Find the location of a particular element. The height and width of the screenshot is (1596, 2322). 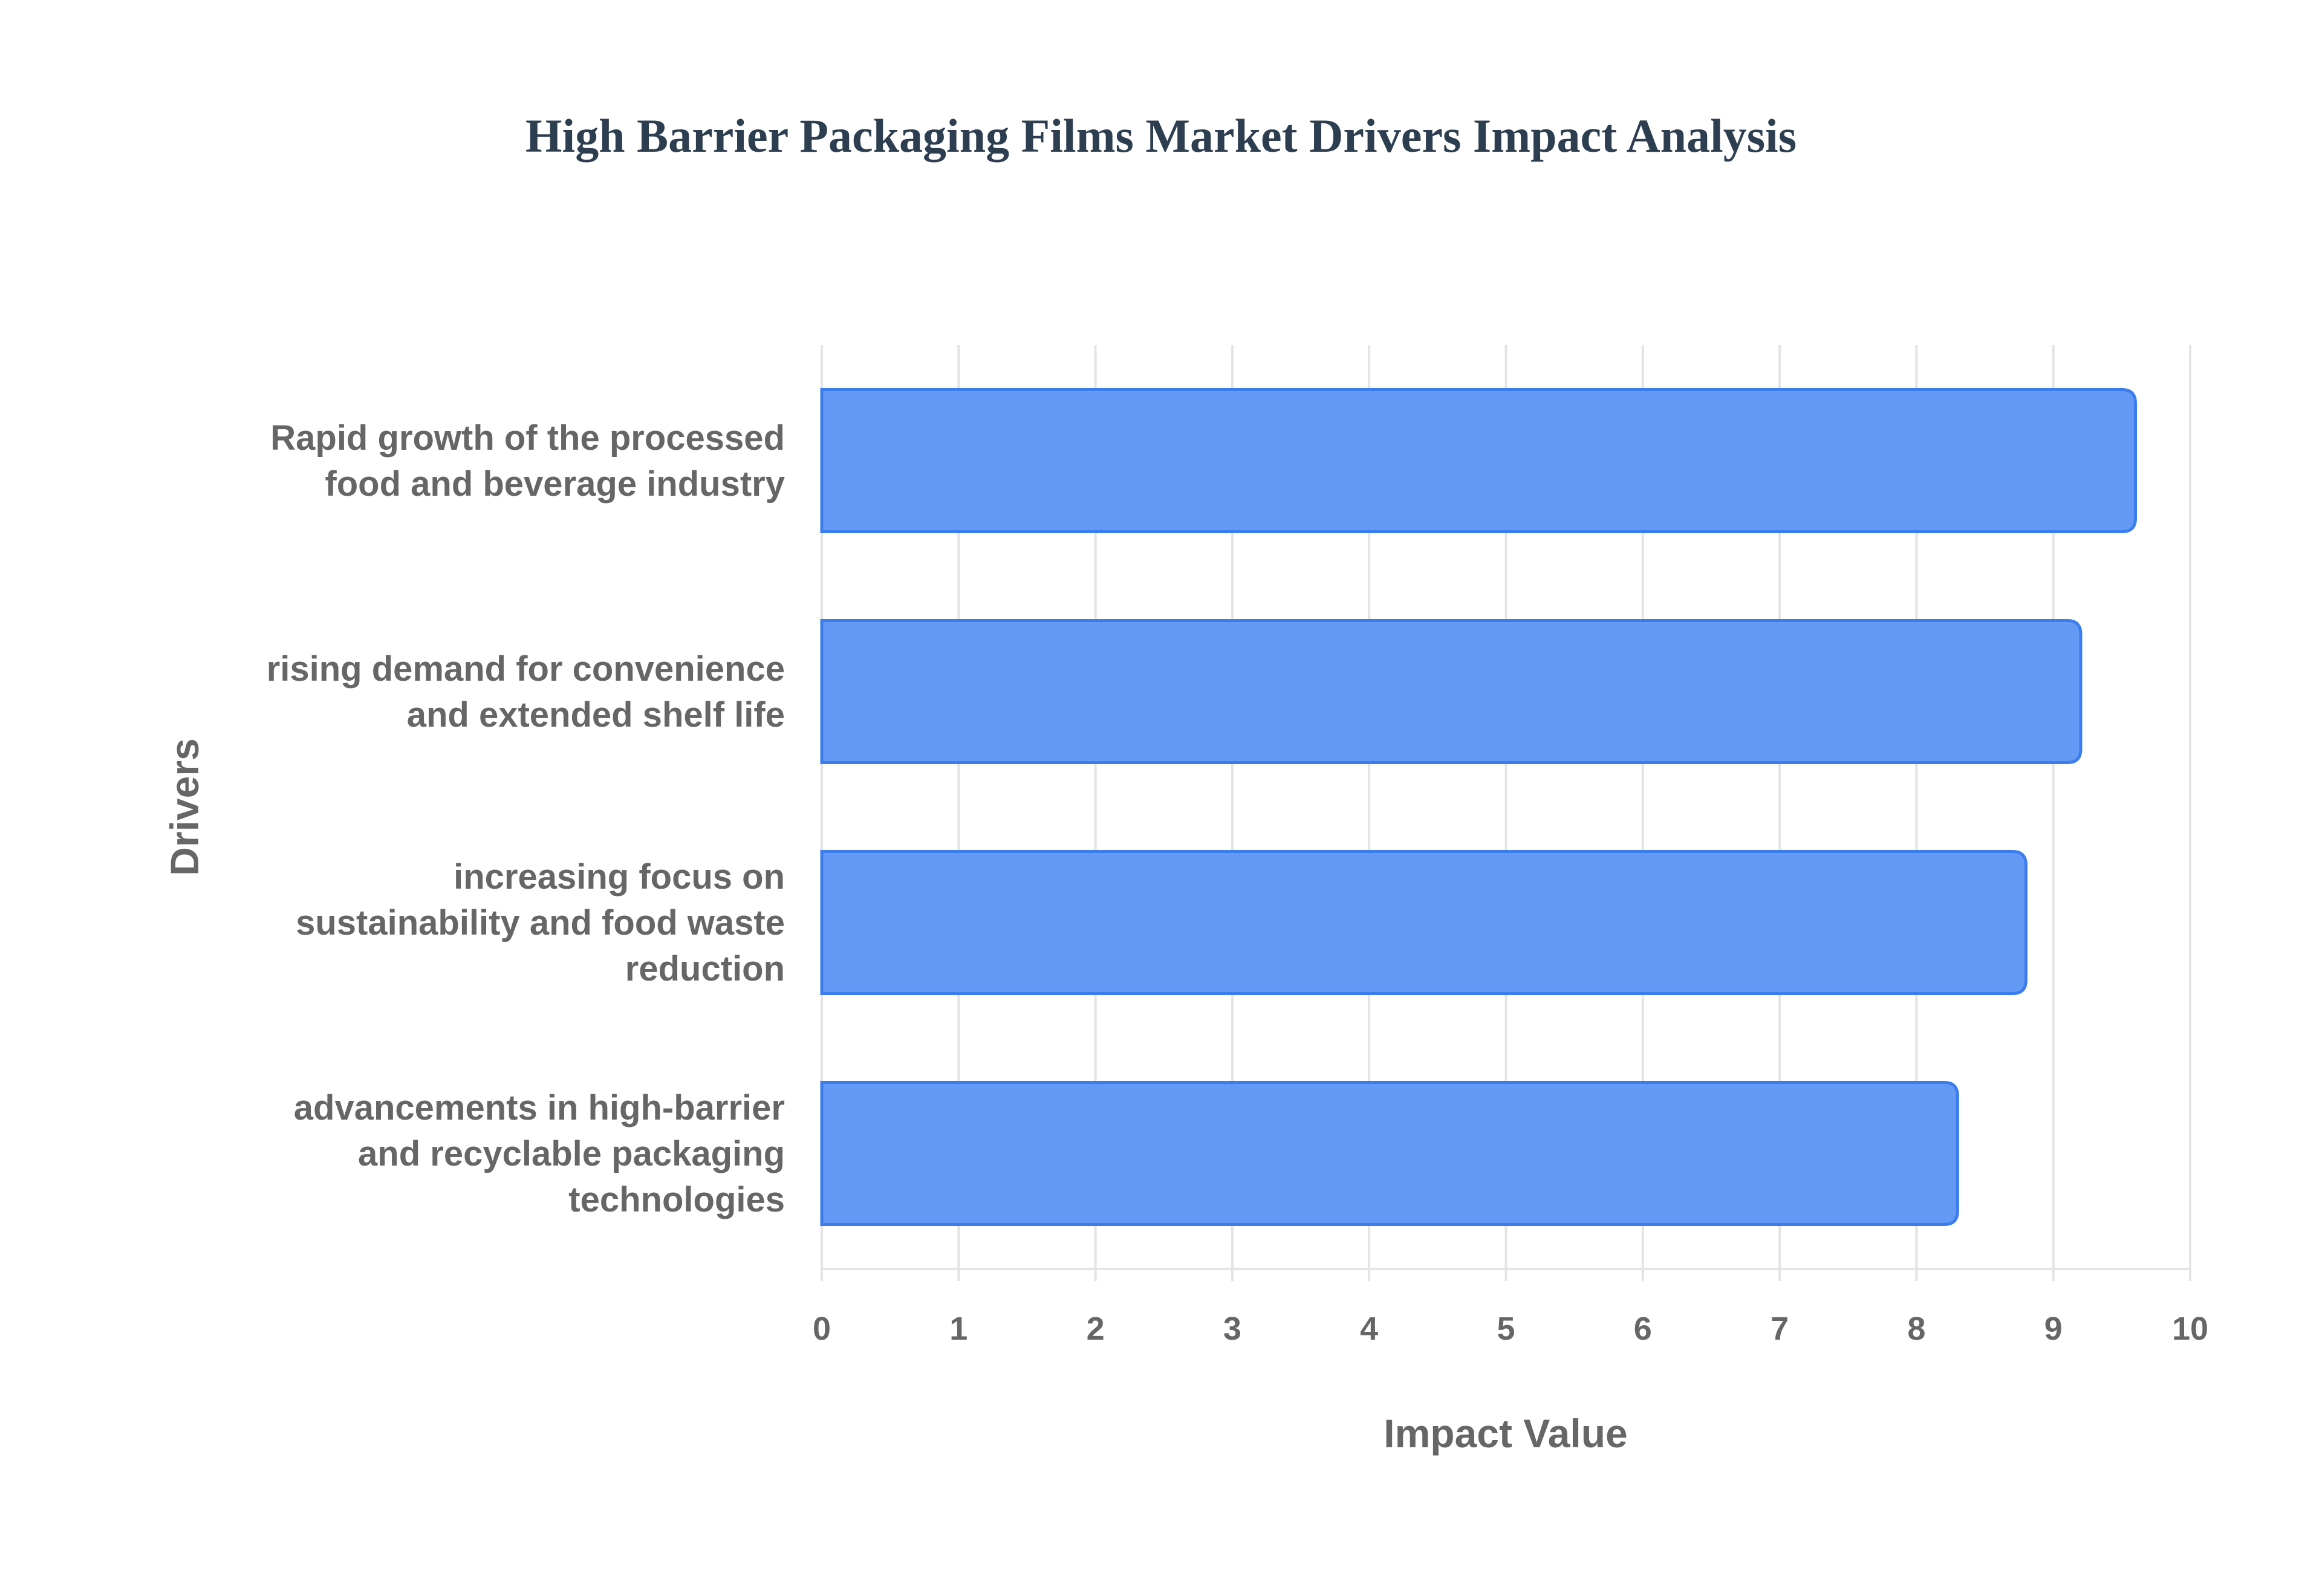

category-label: sustainability and food waste is located at coordinates (540, 922).